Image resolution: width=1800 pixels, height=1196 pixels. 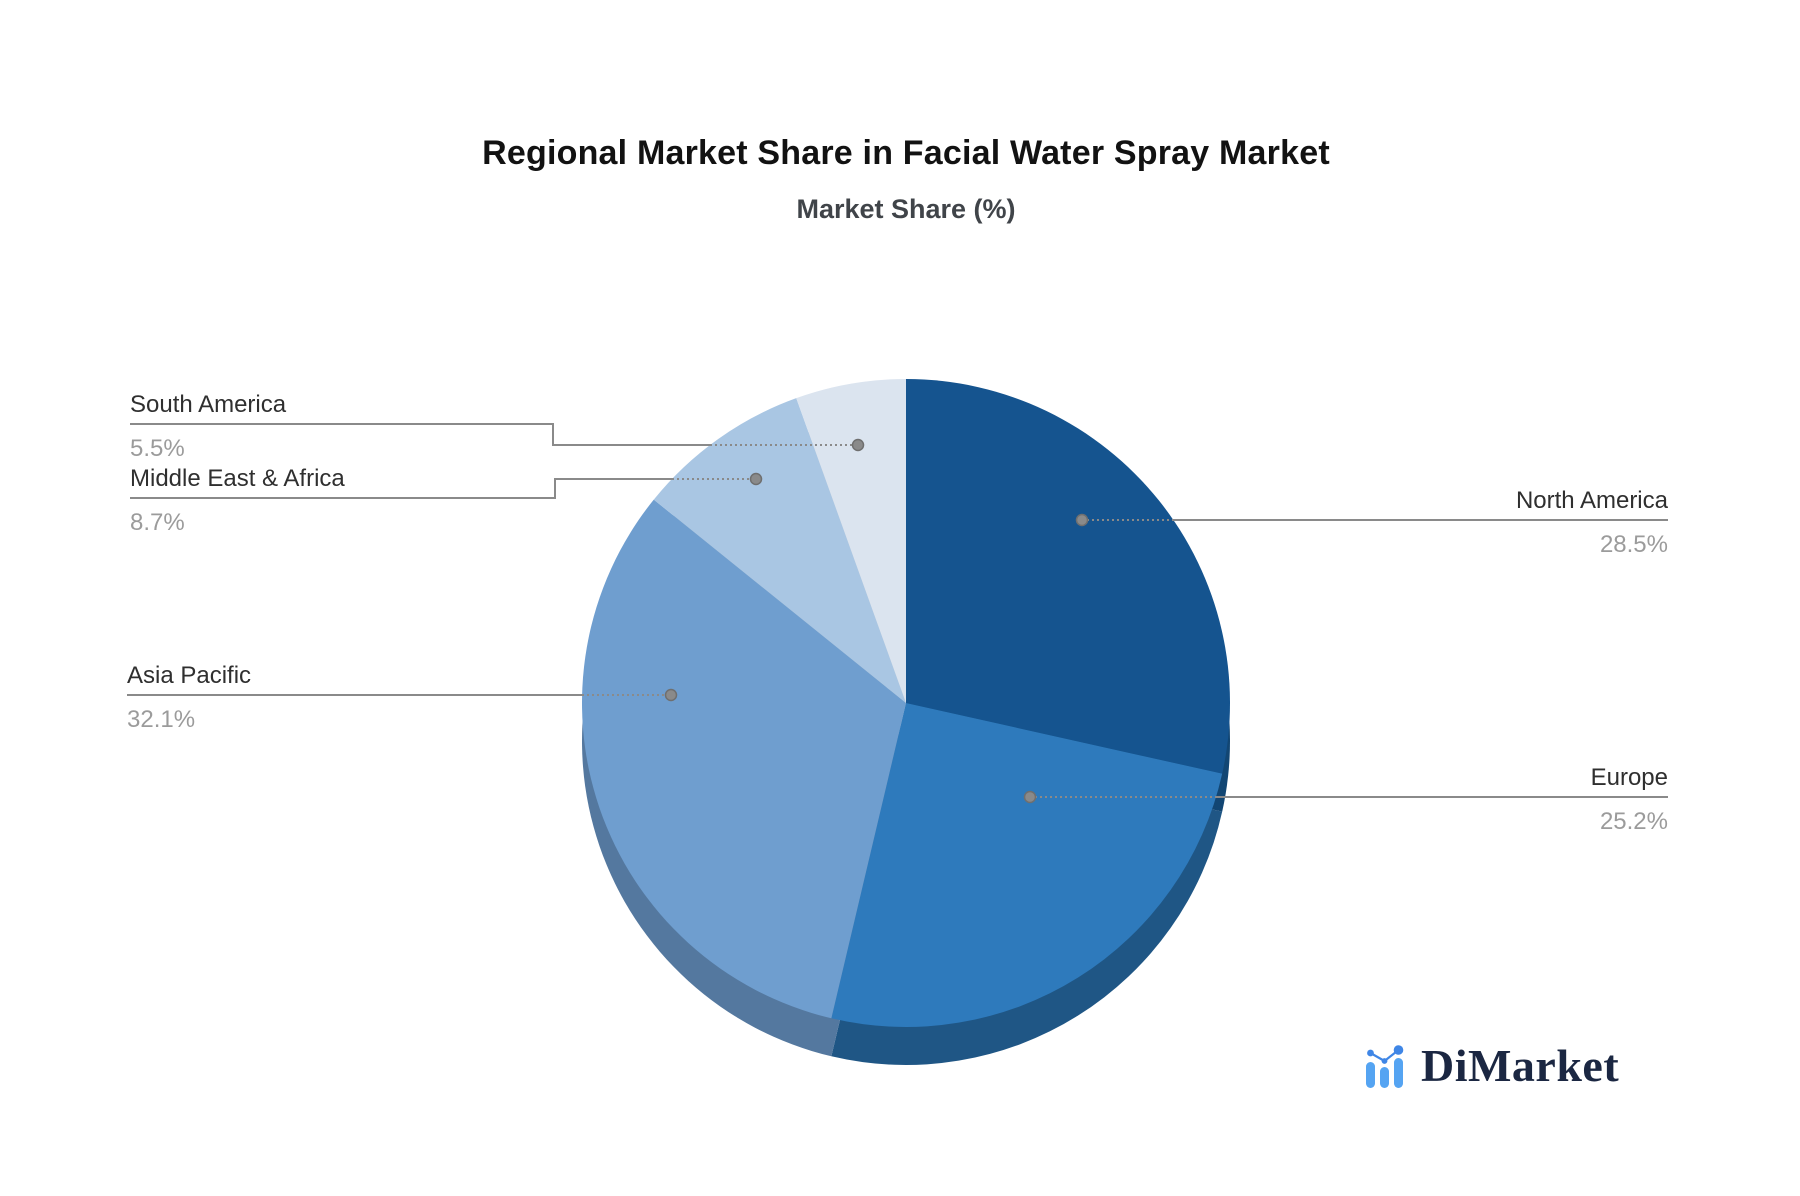 I want to click on slice-percent-south-america: 5.5%, so click(x=157, y=448).